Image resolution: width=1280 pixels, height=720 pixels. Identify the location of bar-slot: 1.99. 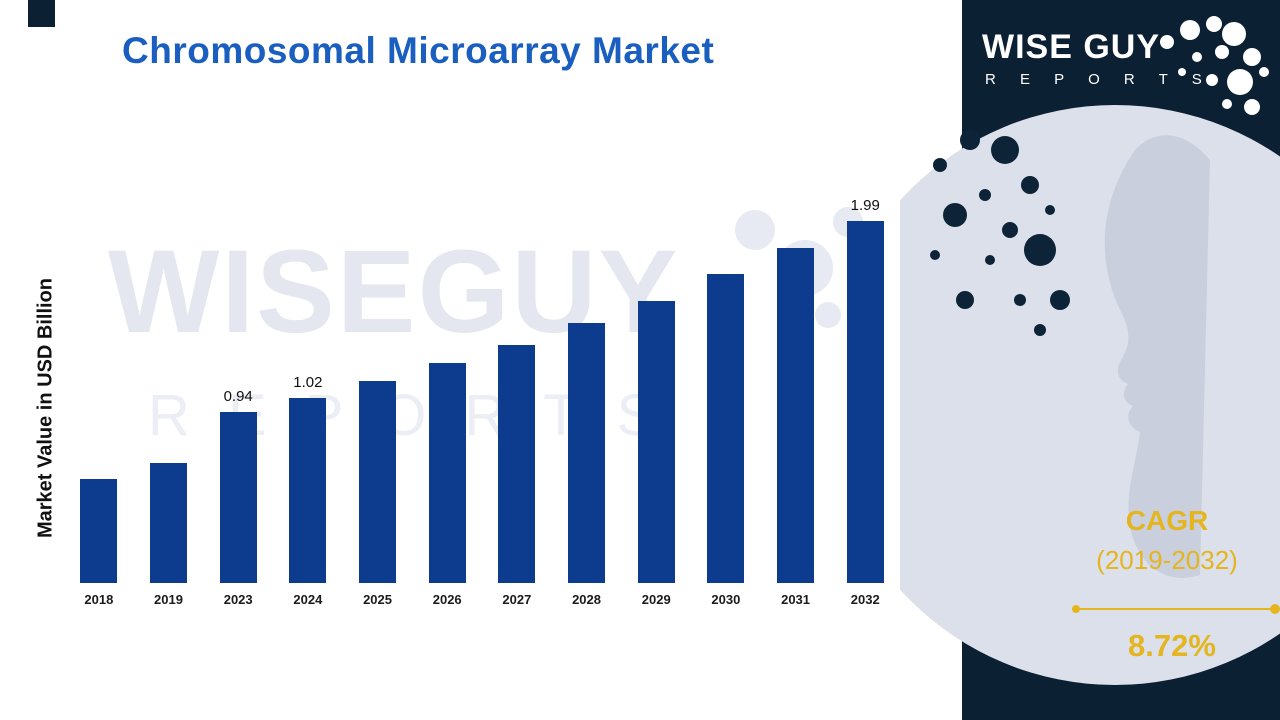
(865, 383).